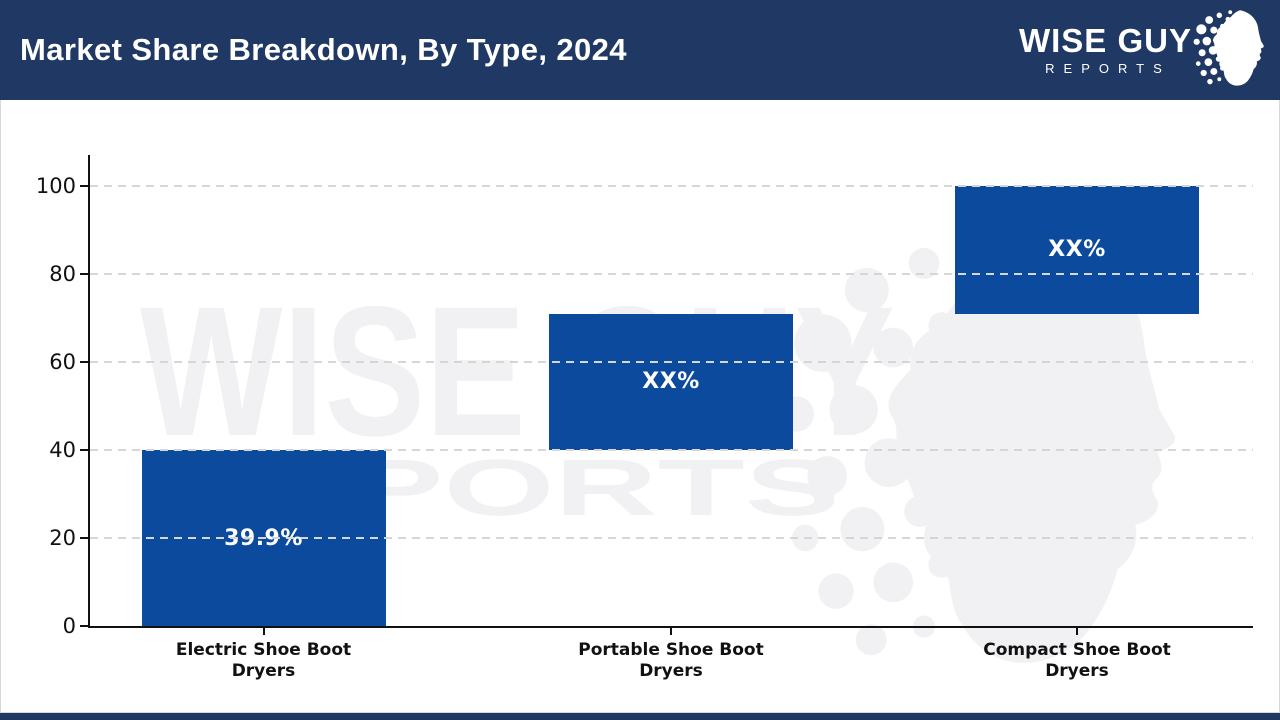 The image size is (1280, 720). What do you see at coordinates (1108, 68) in the screenshot?
I see `logo-subtext: REPORTS` at bounding box center [1108, 68].